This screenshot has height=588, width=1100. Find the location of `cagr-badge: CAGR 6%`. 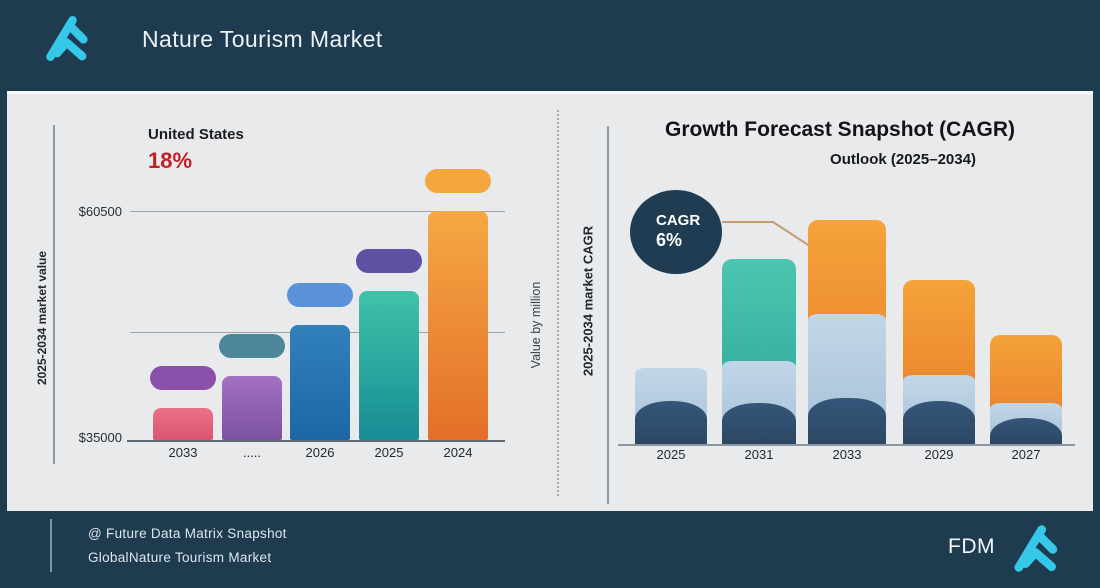

cagr-badge: CAGR 6% is located at coordinates (676, 232).